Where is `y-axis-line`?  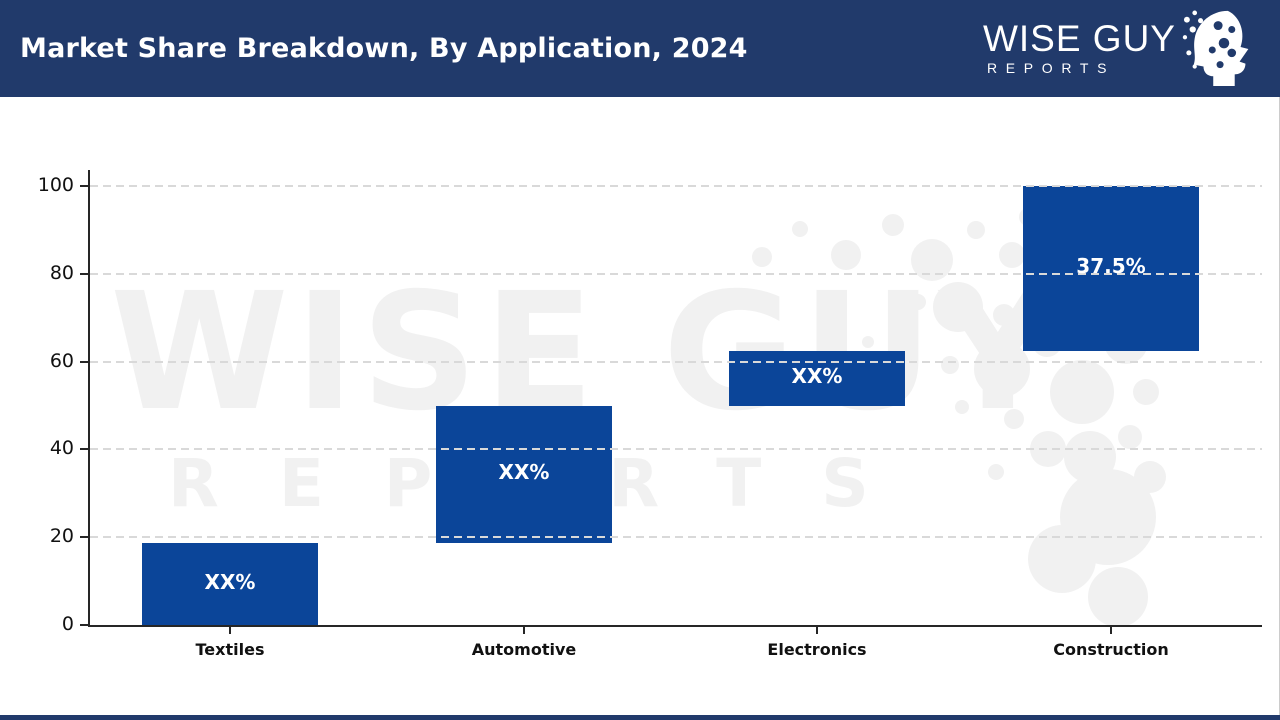 y-axis-line is located at coordinates (89, 398).